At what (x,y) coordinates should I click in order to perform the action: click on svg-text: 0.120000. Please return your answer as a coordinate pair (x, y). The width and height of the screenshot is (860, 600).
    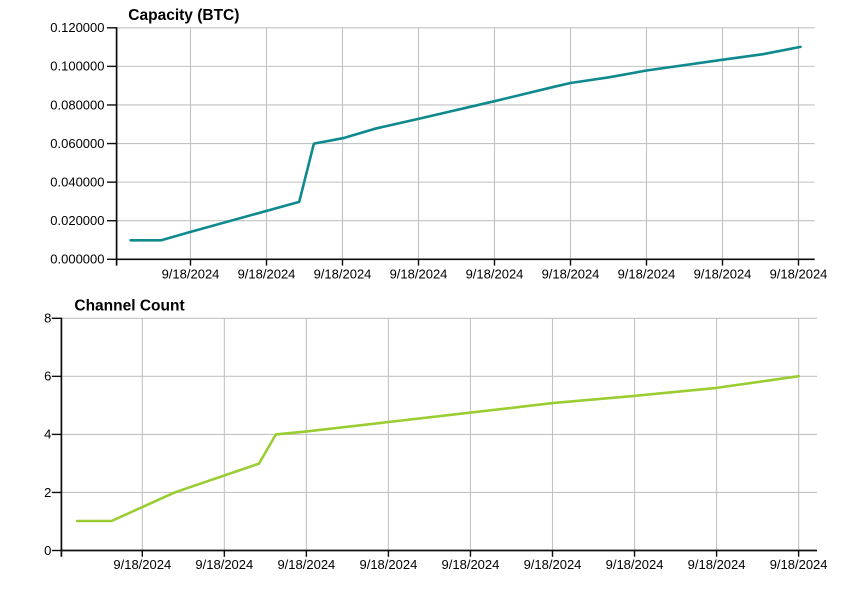
    Looking at the image, I should click on (77, 27).